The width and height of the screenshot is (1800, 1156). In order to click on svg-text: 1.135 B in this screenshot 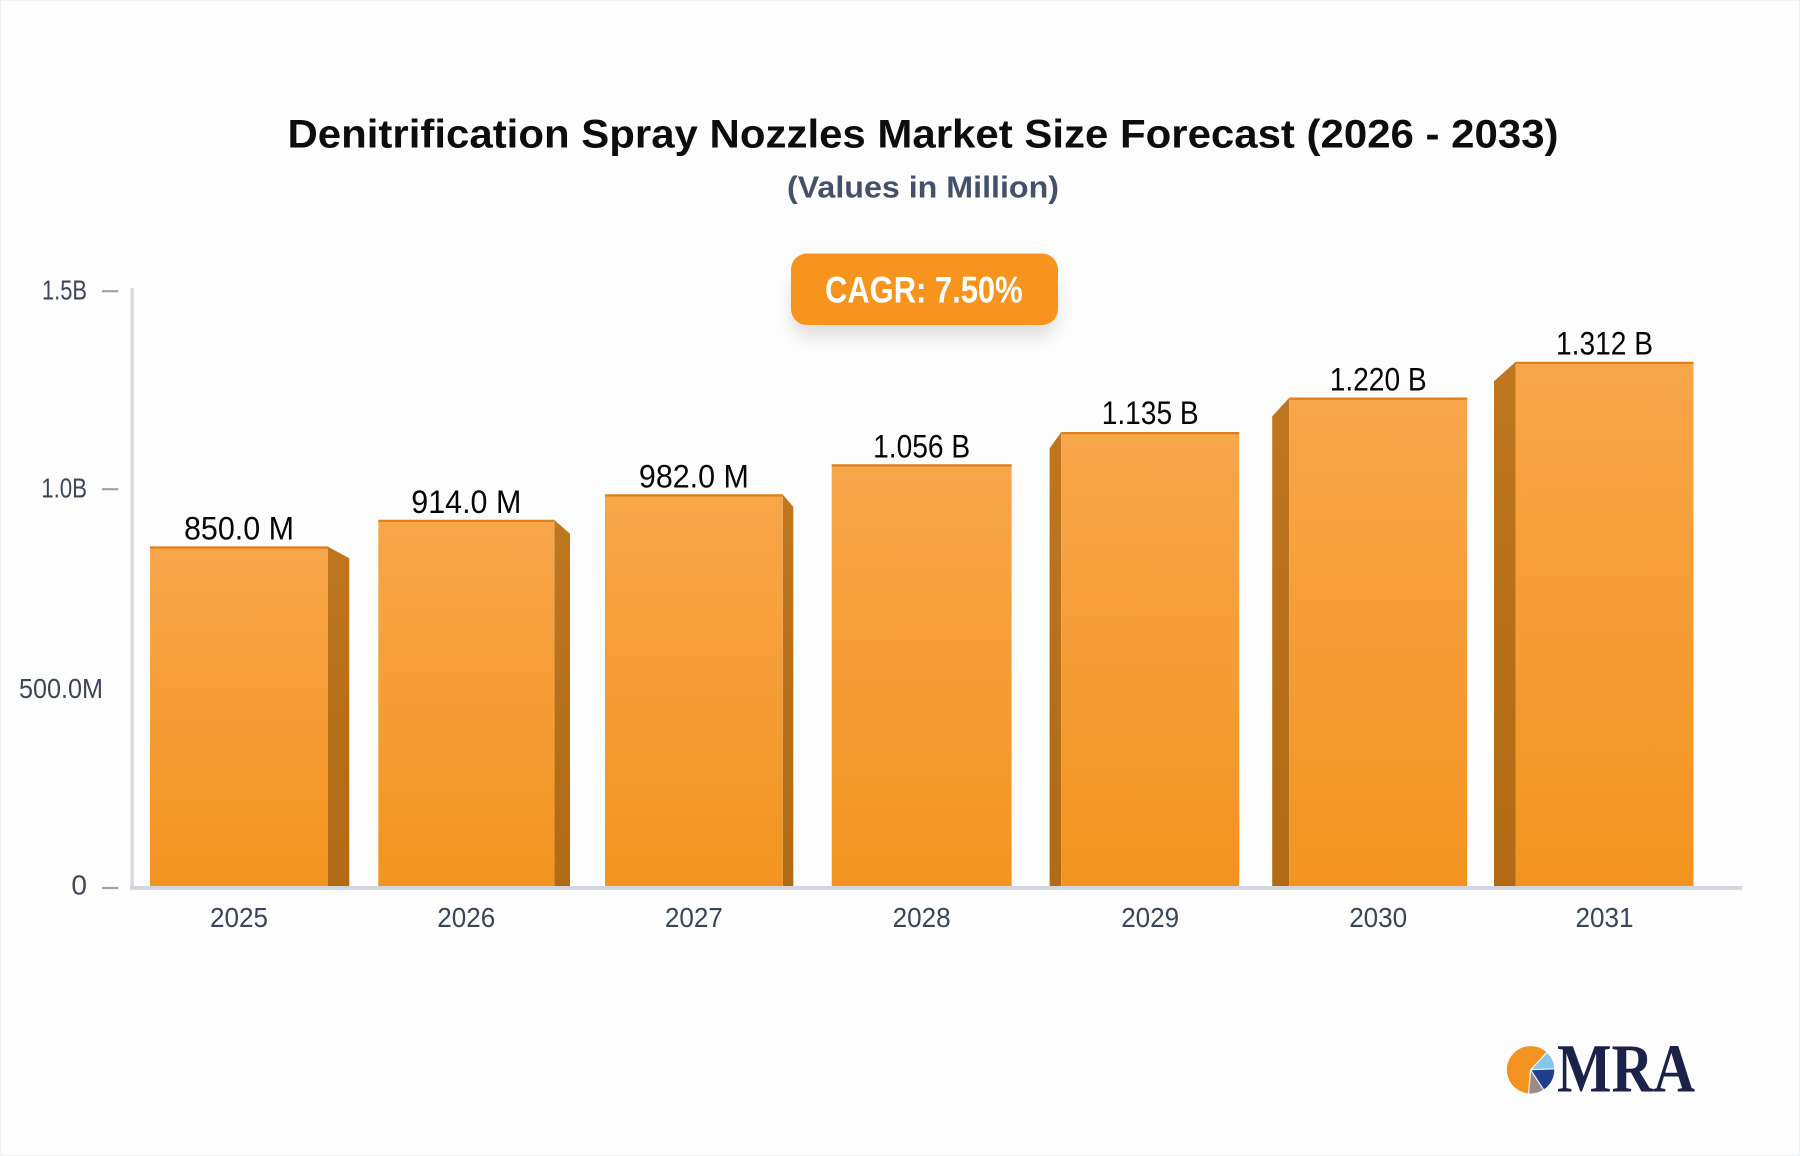, I will do `click(1150, 413)`.